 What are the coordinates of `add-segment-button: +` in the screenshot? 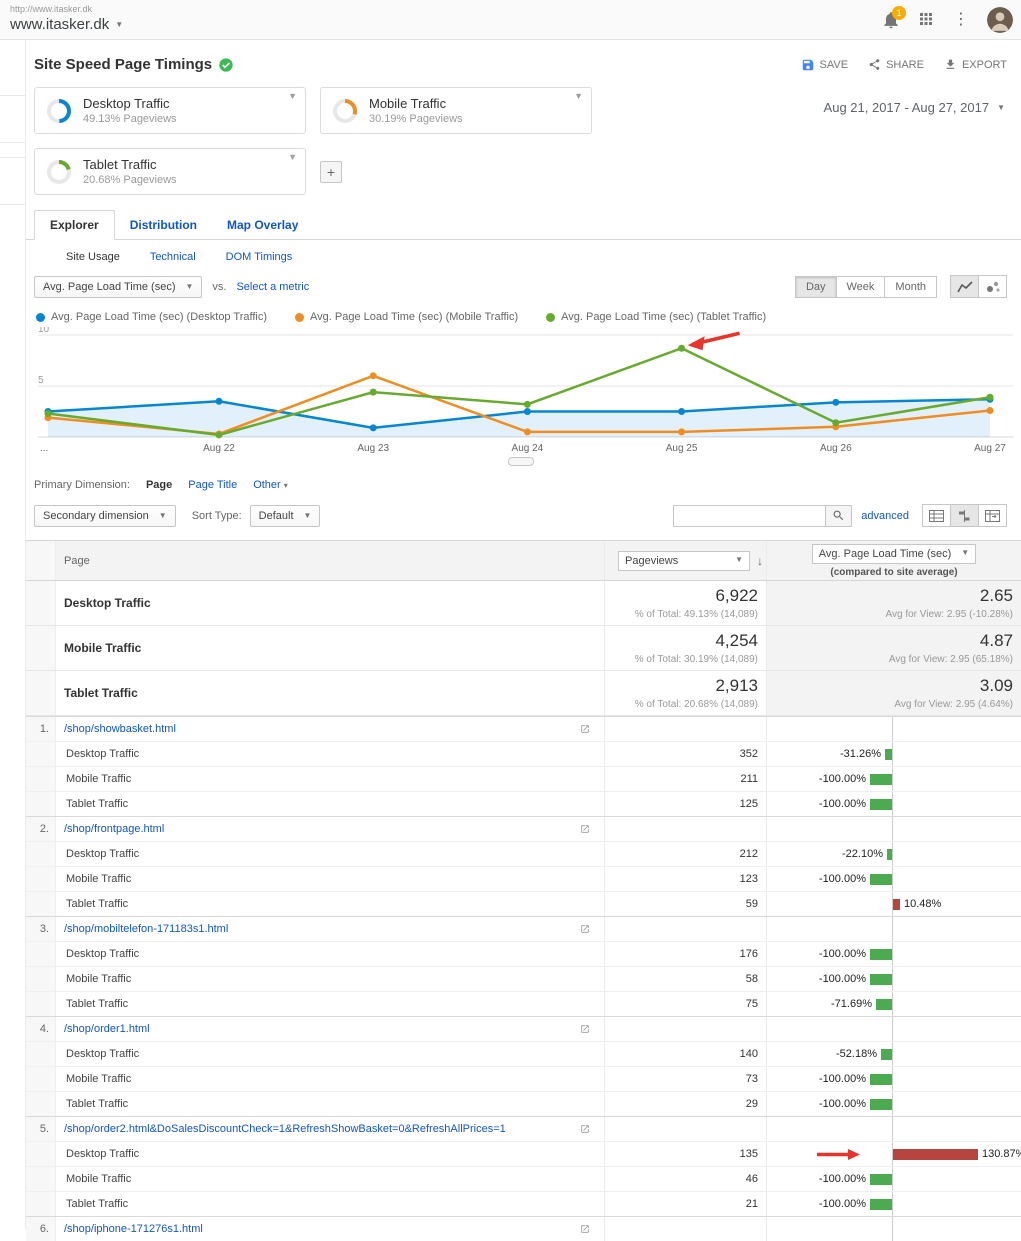 It's located at (331, 171).